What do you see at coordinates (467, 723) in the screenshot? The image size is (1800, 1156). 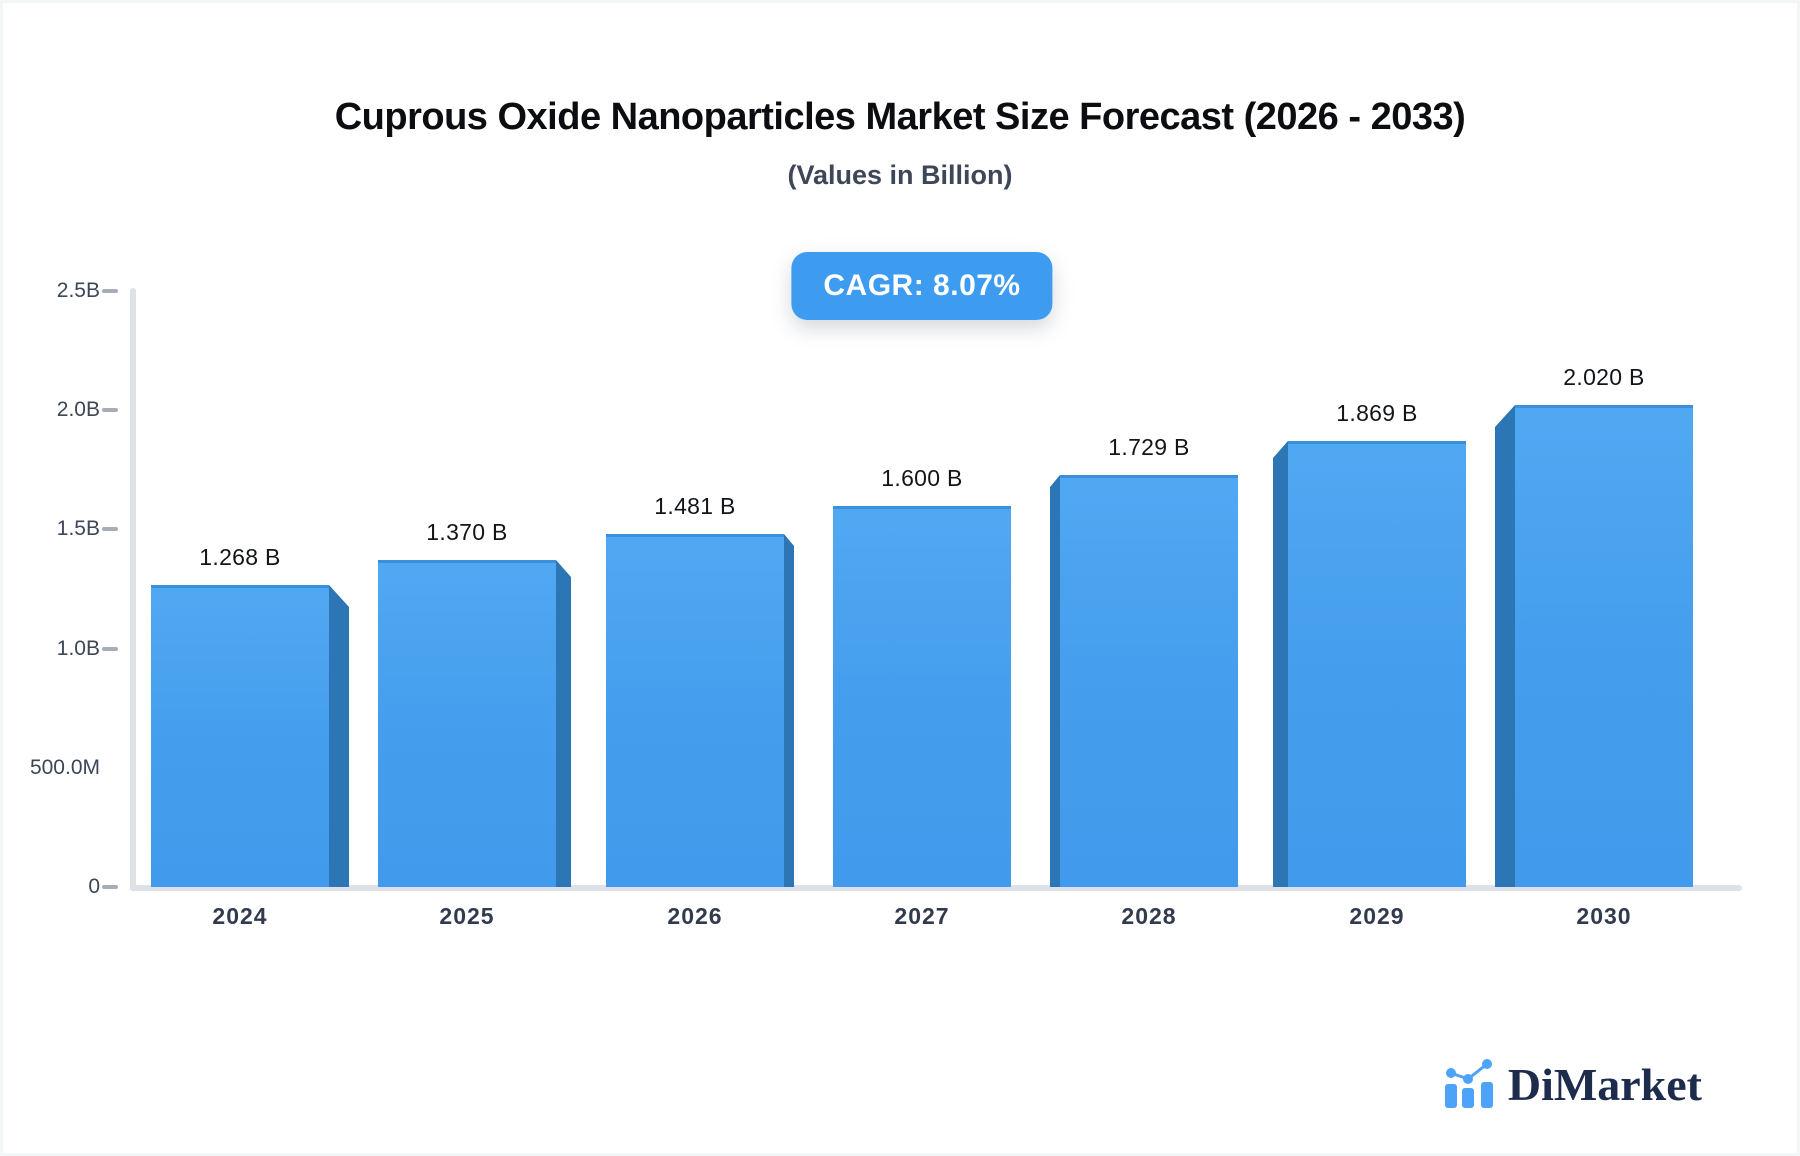 I see `bar-2025` at bounding box center [467, 723].